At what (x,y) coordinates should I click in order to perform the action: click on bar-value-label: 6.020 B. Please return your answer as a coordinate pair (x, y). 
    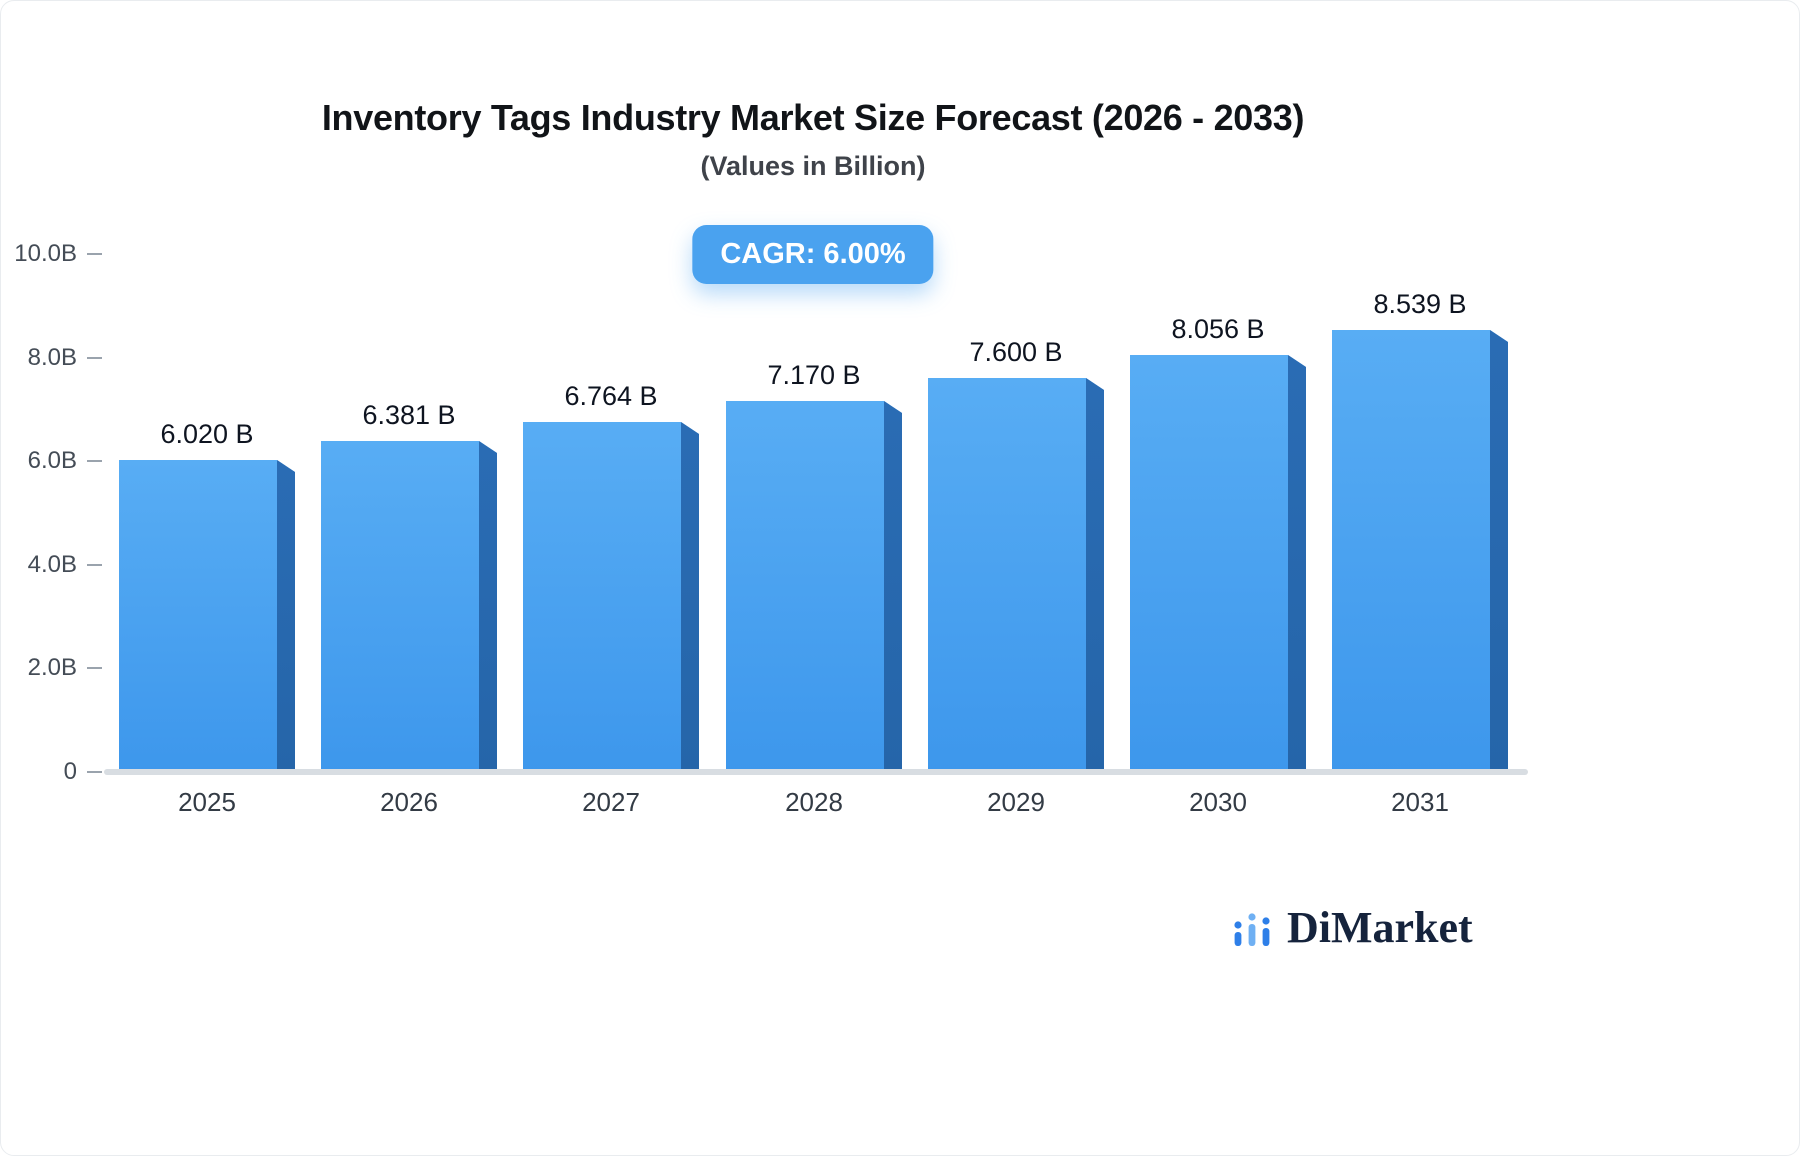
    Looking at the image, I should click on (207, 434).